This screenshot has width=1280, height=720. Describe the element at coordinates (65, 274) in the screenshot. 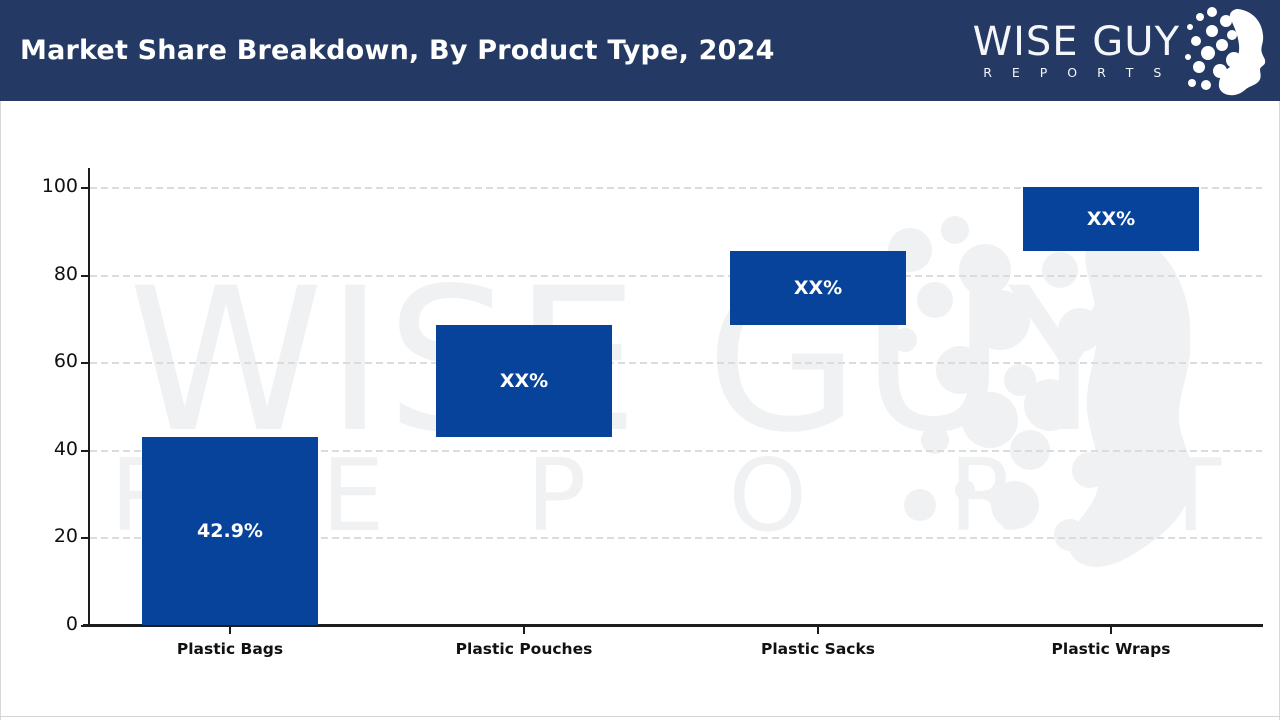

I see `y-tick-label: 80` at that location.